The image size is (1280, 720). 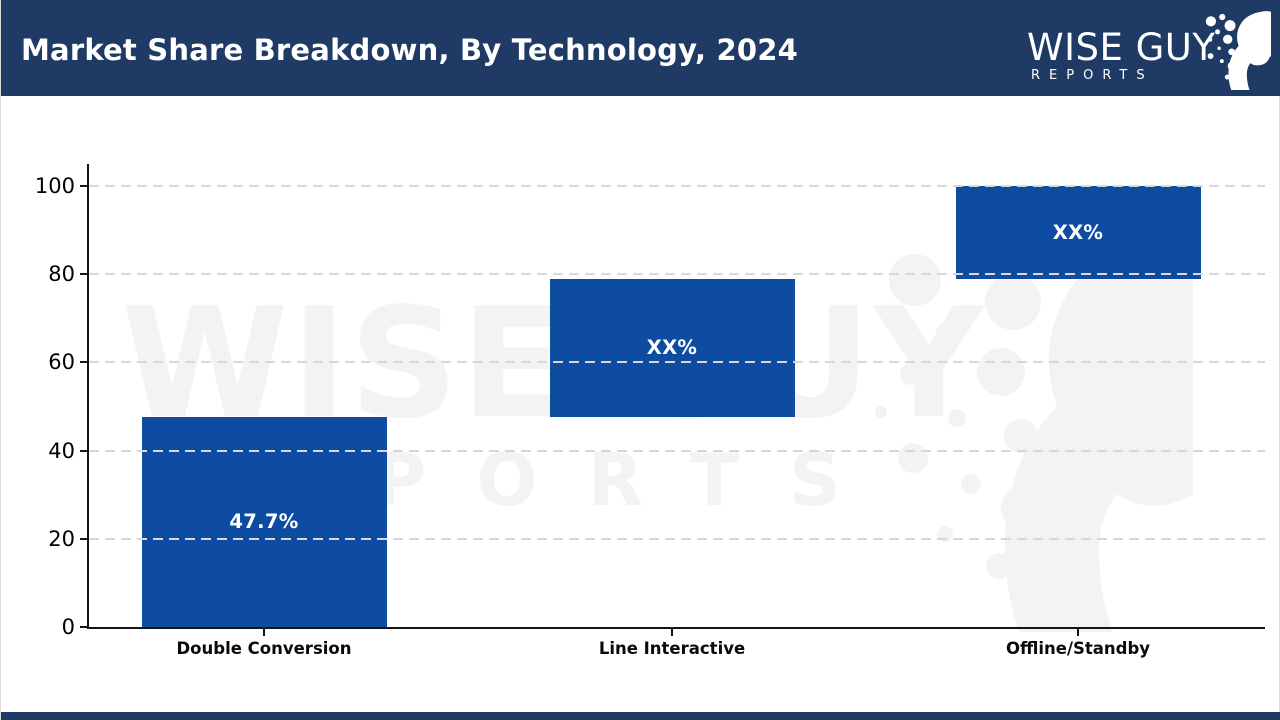 What do you see at coordinates (88, 396) in the screenshot?
I see `y-axis-line` at bounding box center [88, 396].